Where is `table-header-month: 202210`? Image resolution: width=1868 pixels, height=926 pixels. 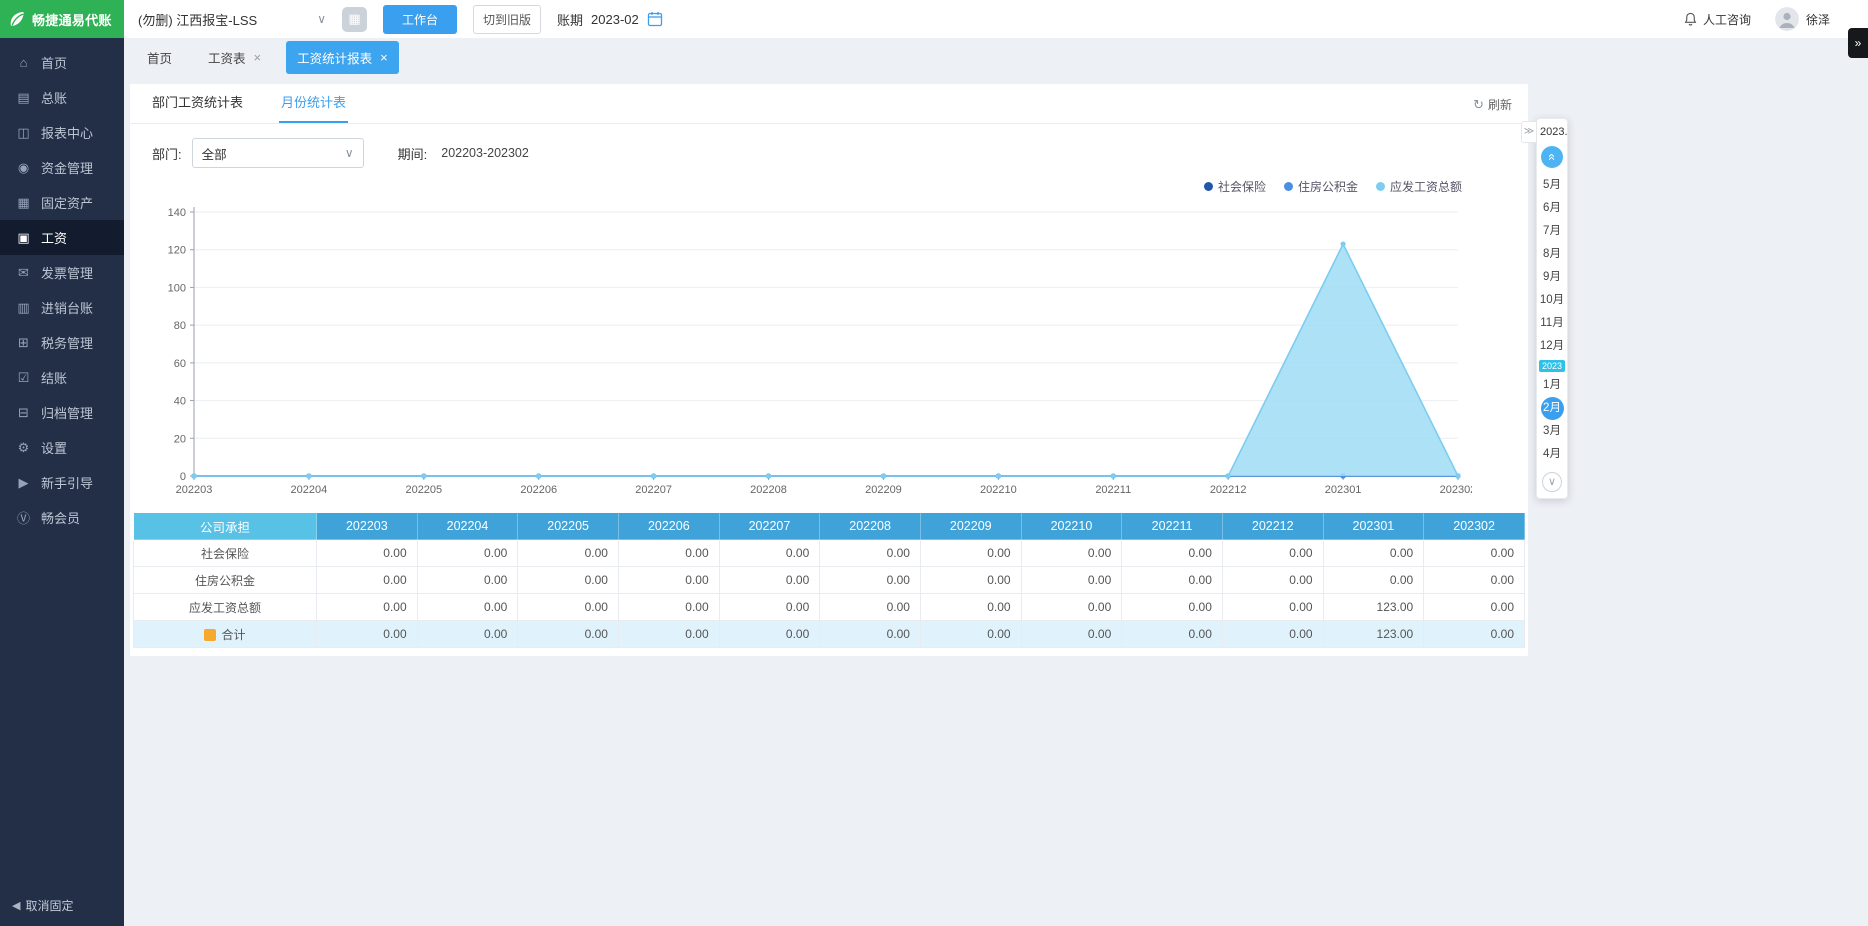
table-header-month: 202210 is located at coordinates (1071, 526).